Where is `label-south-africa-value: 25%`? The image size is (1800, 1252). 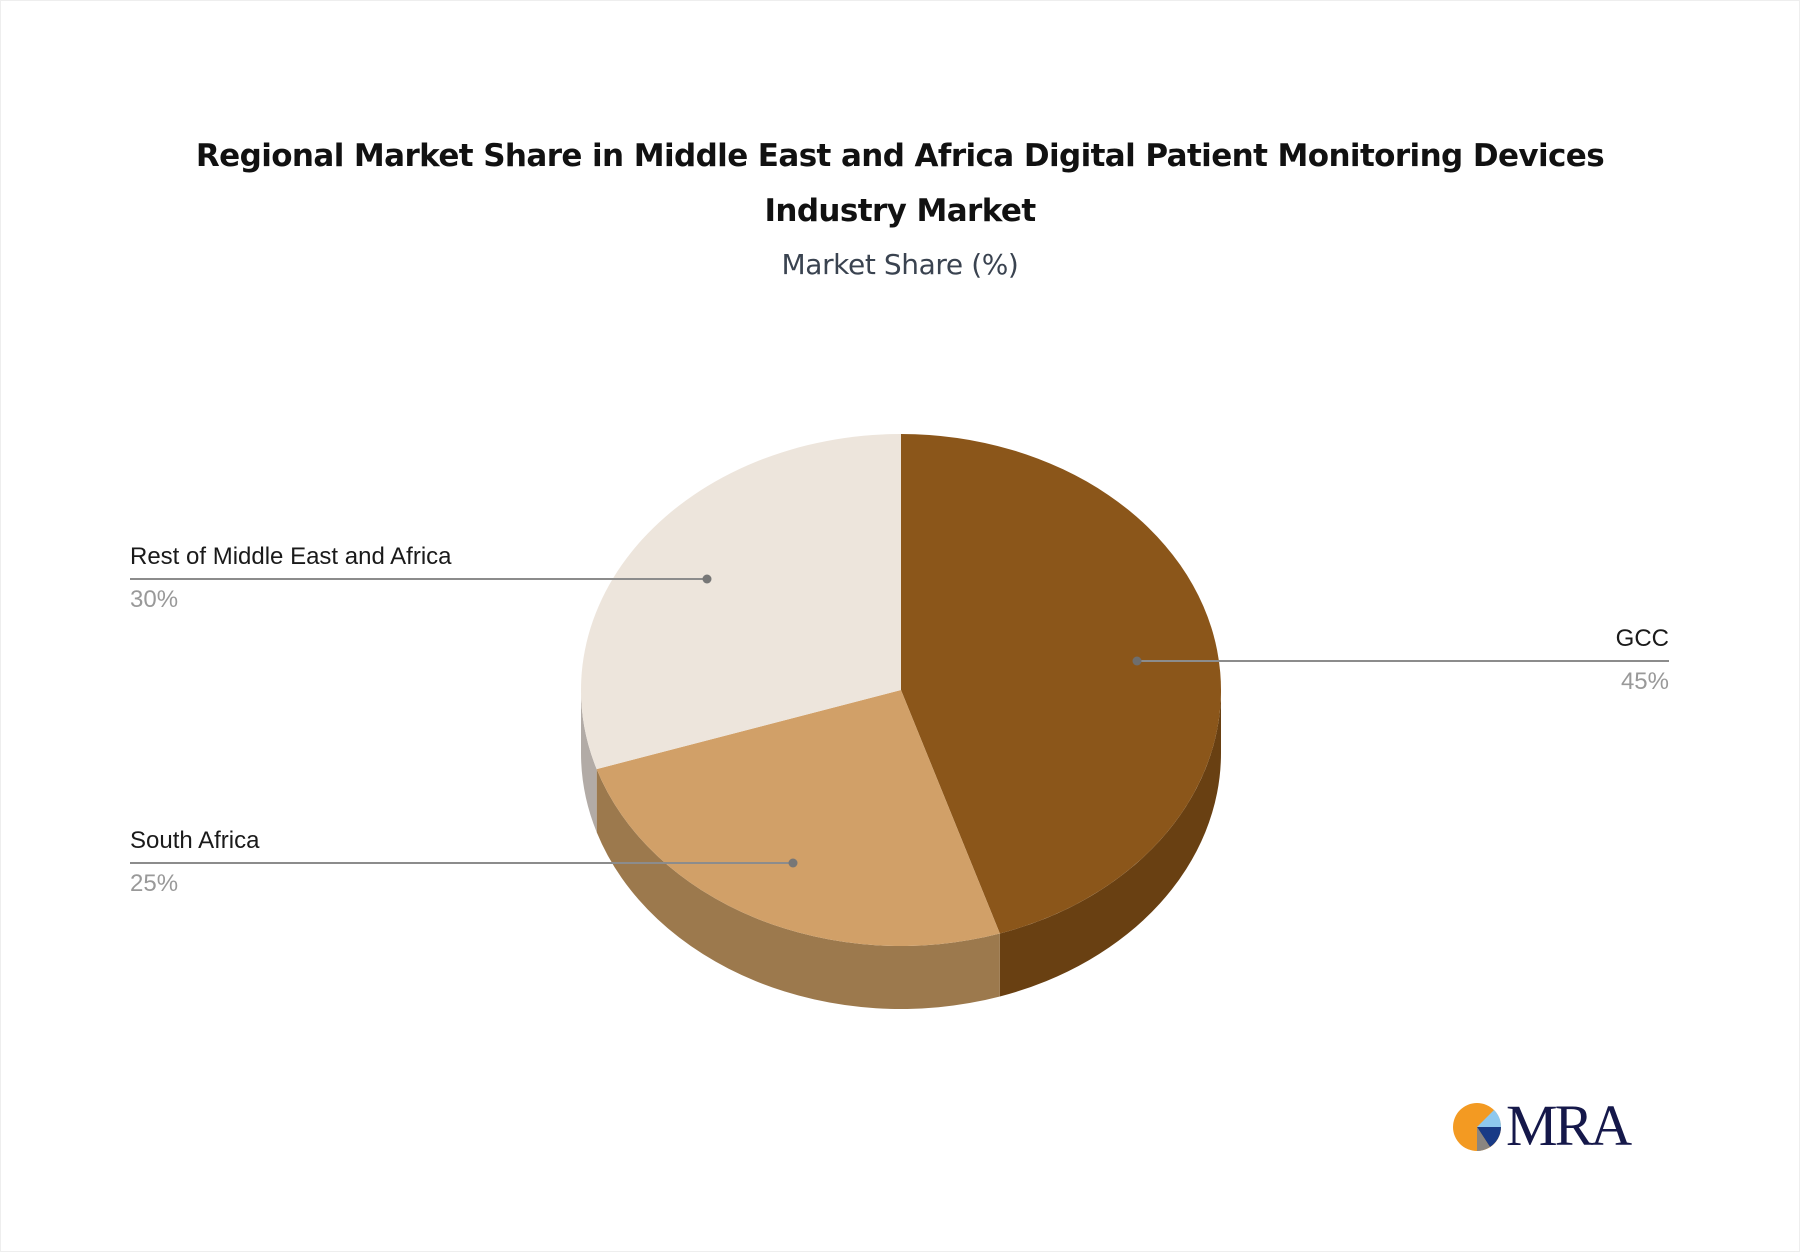 label-south-africa-value: 25% is located at coordinates (154, 883).